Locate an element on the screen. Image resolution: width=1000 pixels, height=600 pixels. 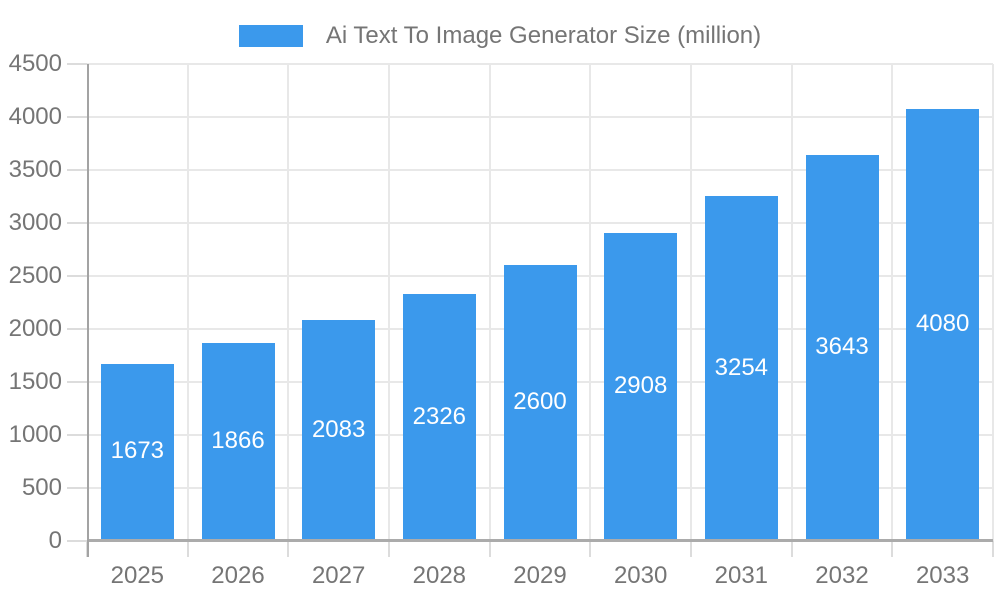
bar-value-label: 1866 is located at coordinates (238, 441).